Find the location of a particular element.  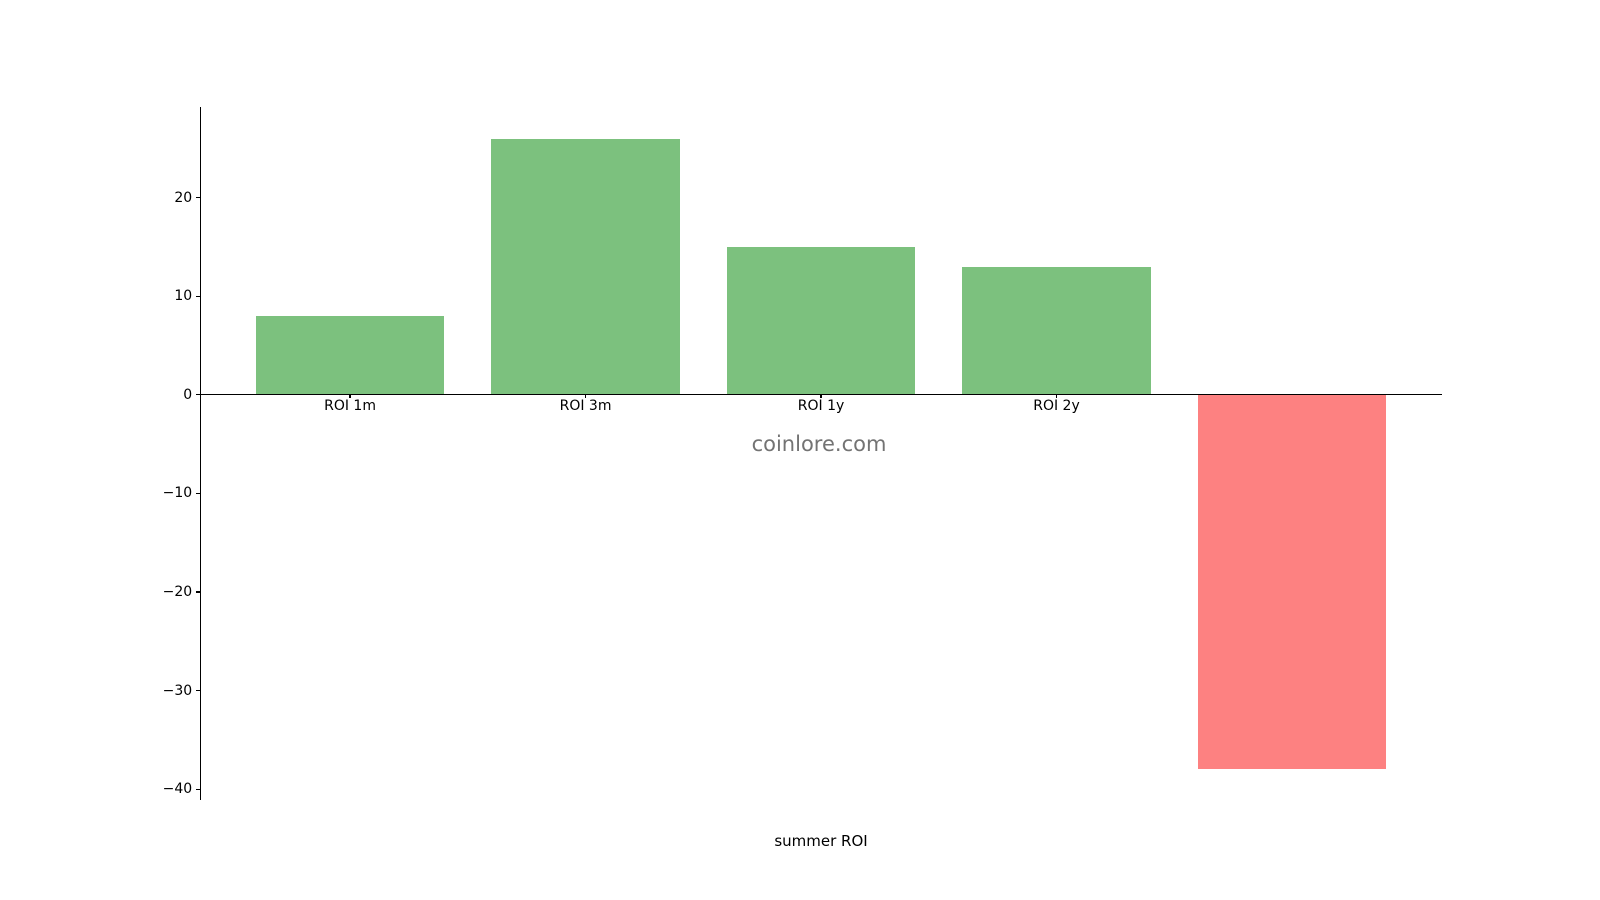

y-tick-label: −30 is located at coordinates (177, 690).